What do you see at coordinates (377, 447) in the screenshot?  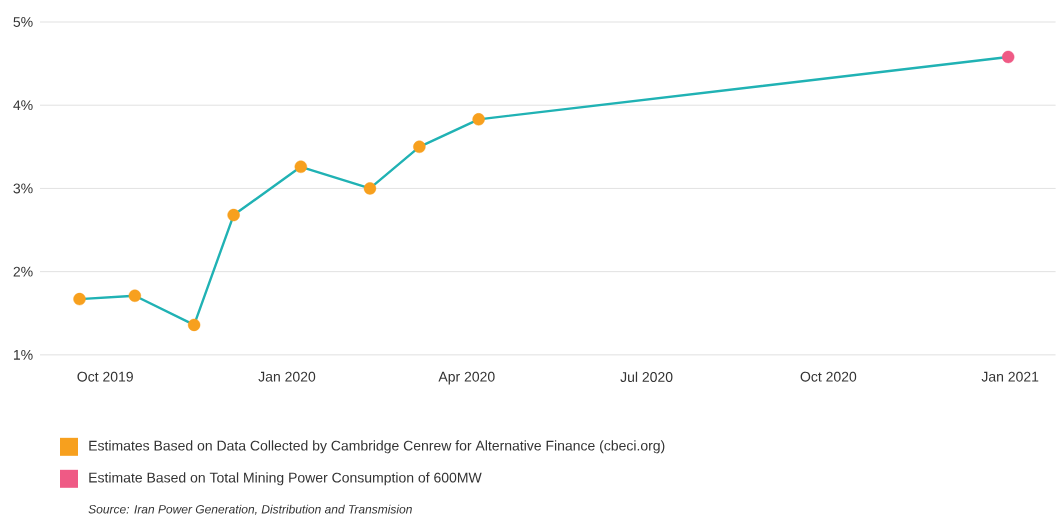 I see `legend-label: Estimates Based on Data Collected by Cambridge Cenrew for Alternative Finance (cbeci.org)` at bounding box center [377, 447].